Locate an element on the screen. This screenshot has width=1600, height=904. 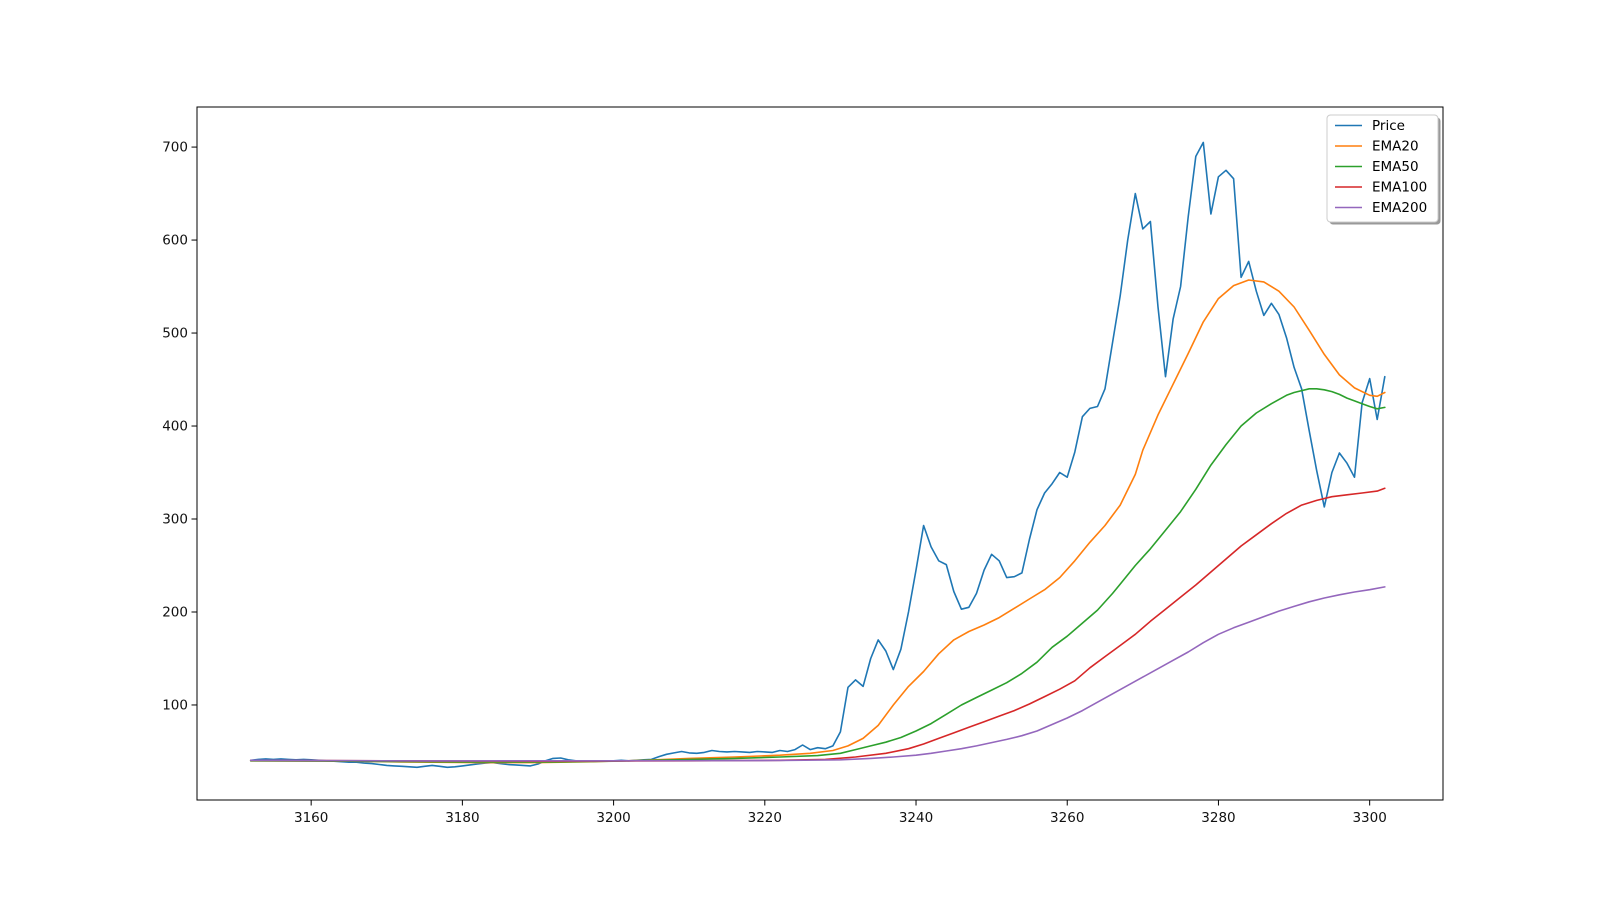
legend-label-price: Price is located at coordinates (1388, 126).